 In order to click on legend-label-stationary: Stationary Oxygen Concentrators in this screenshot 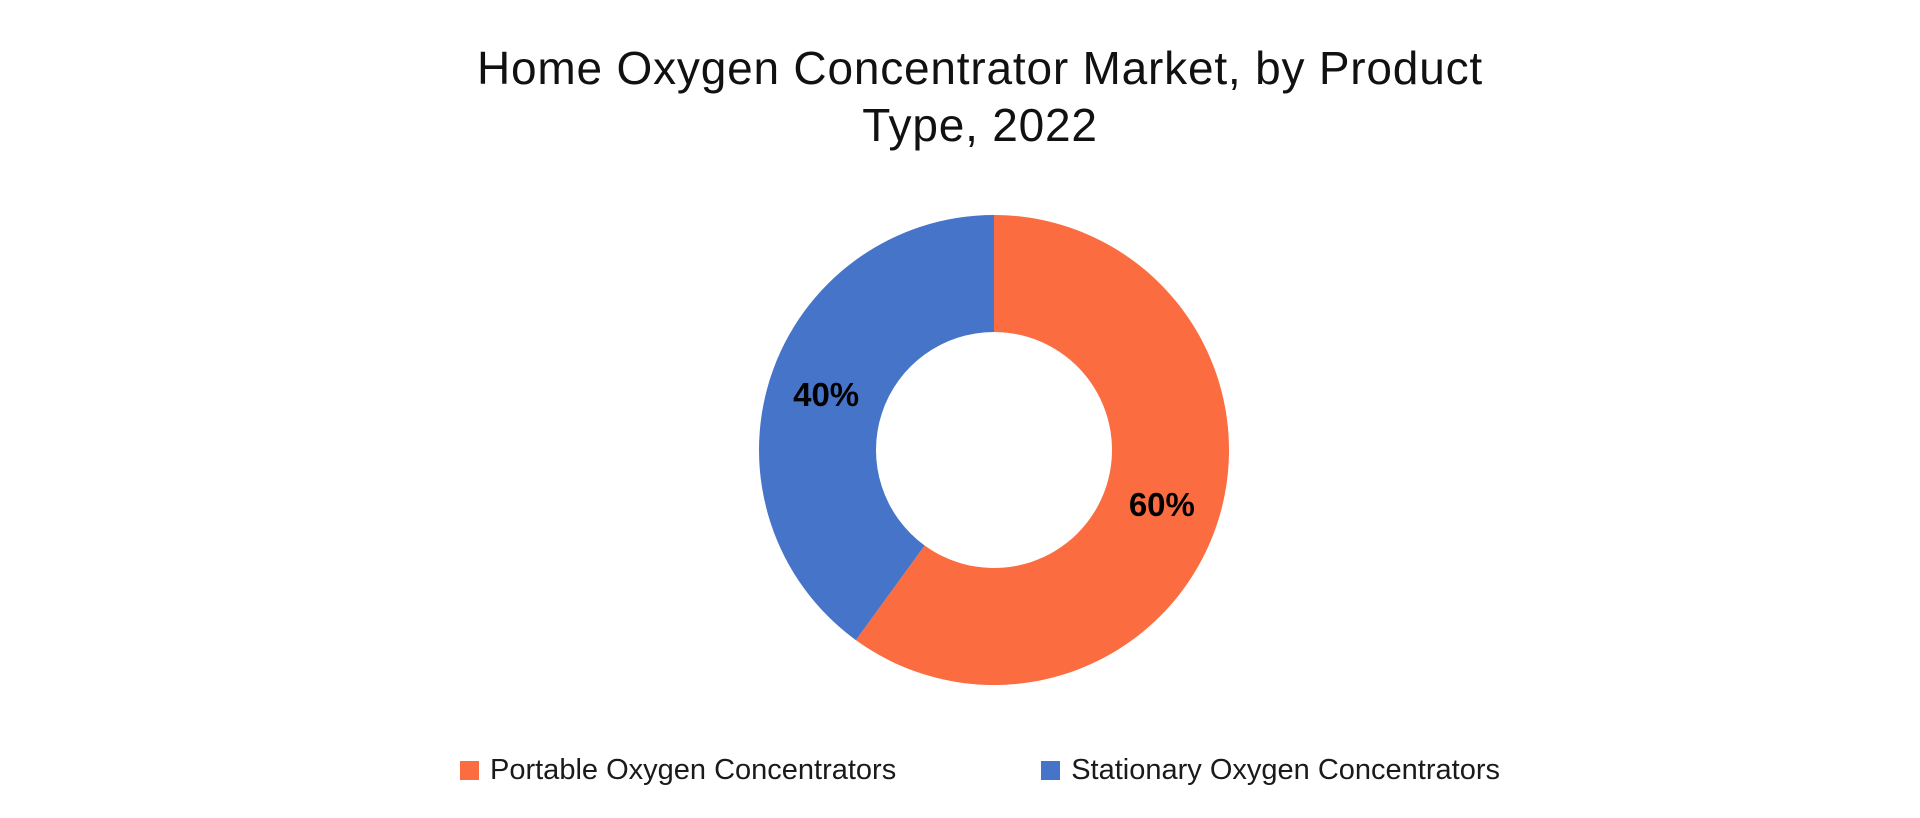, I will do `click(1285, 770)`.